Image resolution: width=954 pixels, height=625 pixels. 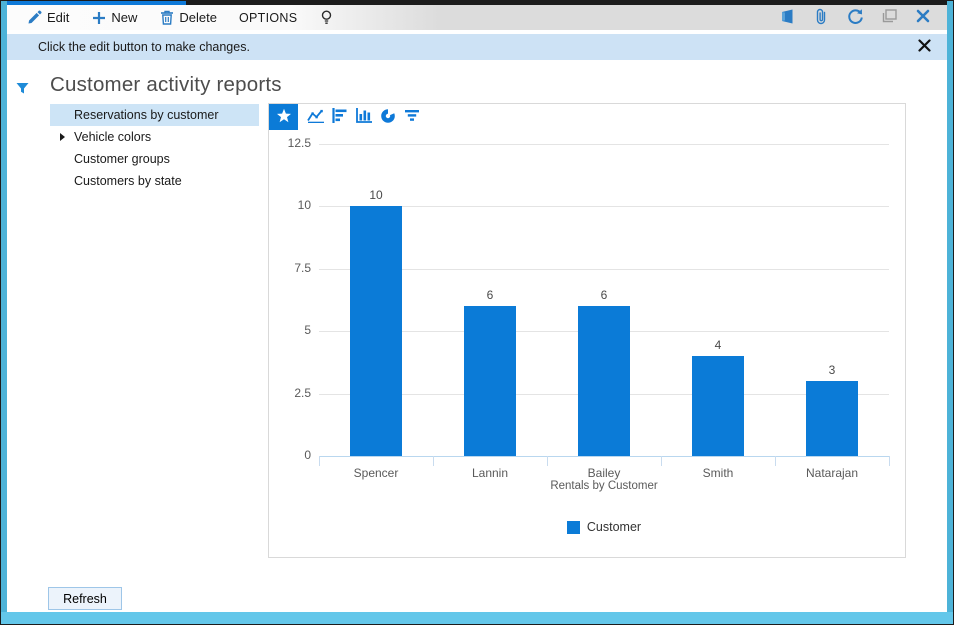 What do you see at coordinates (302, 267) in the screenshot?
I see `y-axis-tick-label: 7.5` at bounding box center [302, 267].